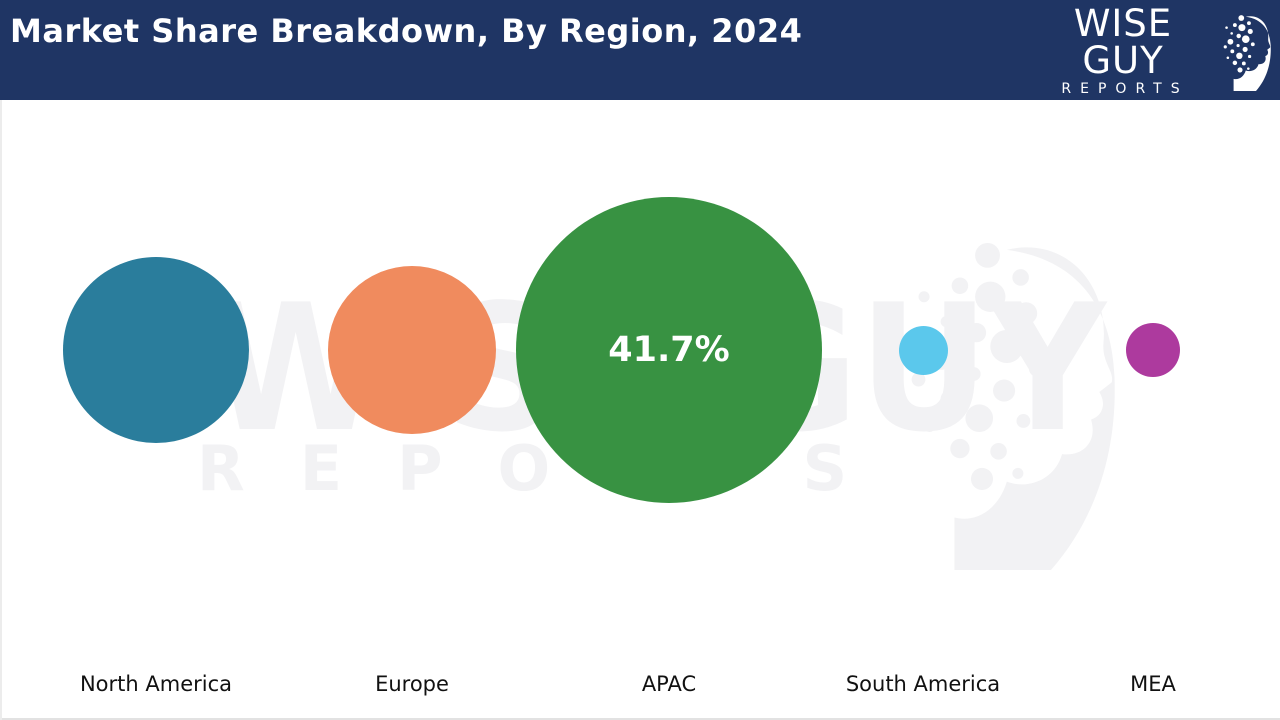 The width and height of the screenshot is (1280, 720). What do you see at coordinates (669, 684) in the screenshot?
I see `category-label-apac: APAC` at bounding box center [669, 684].